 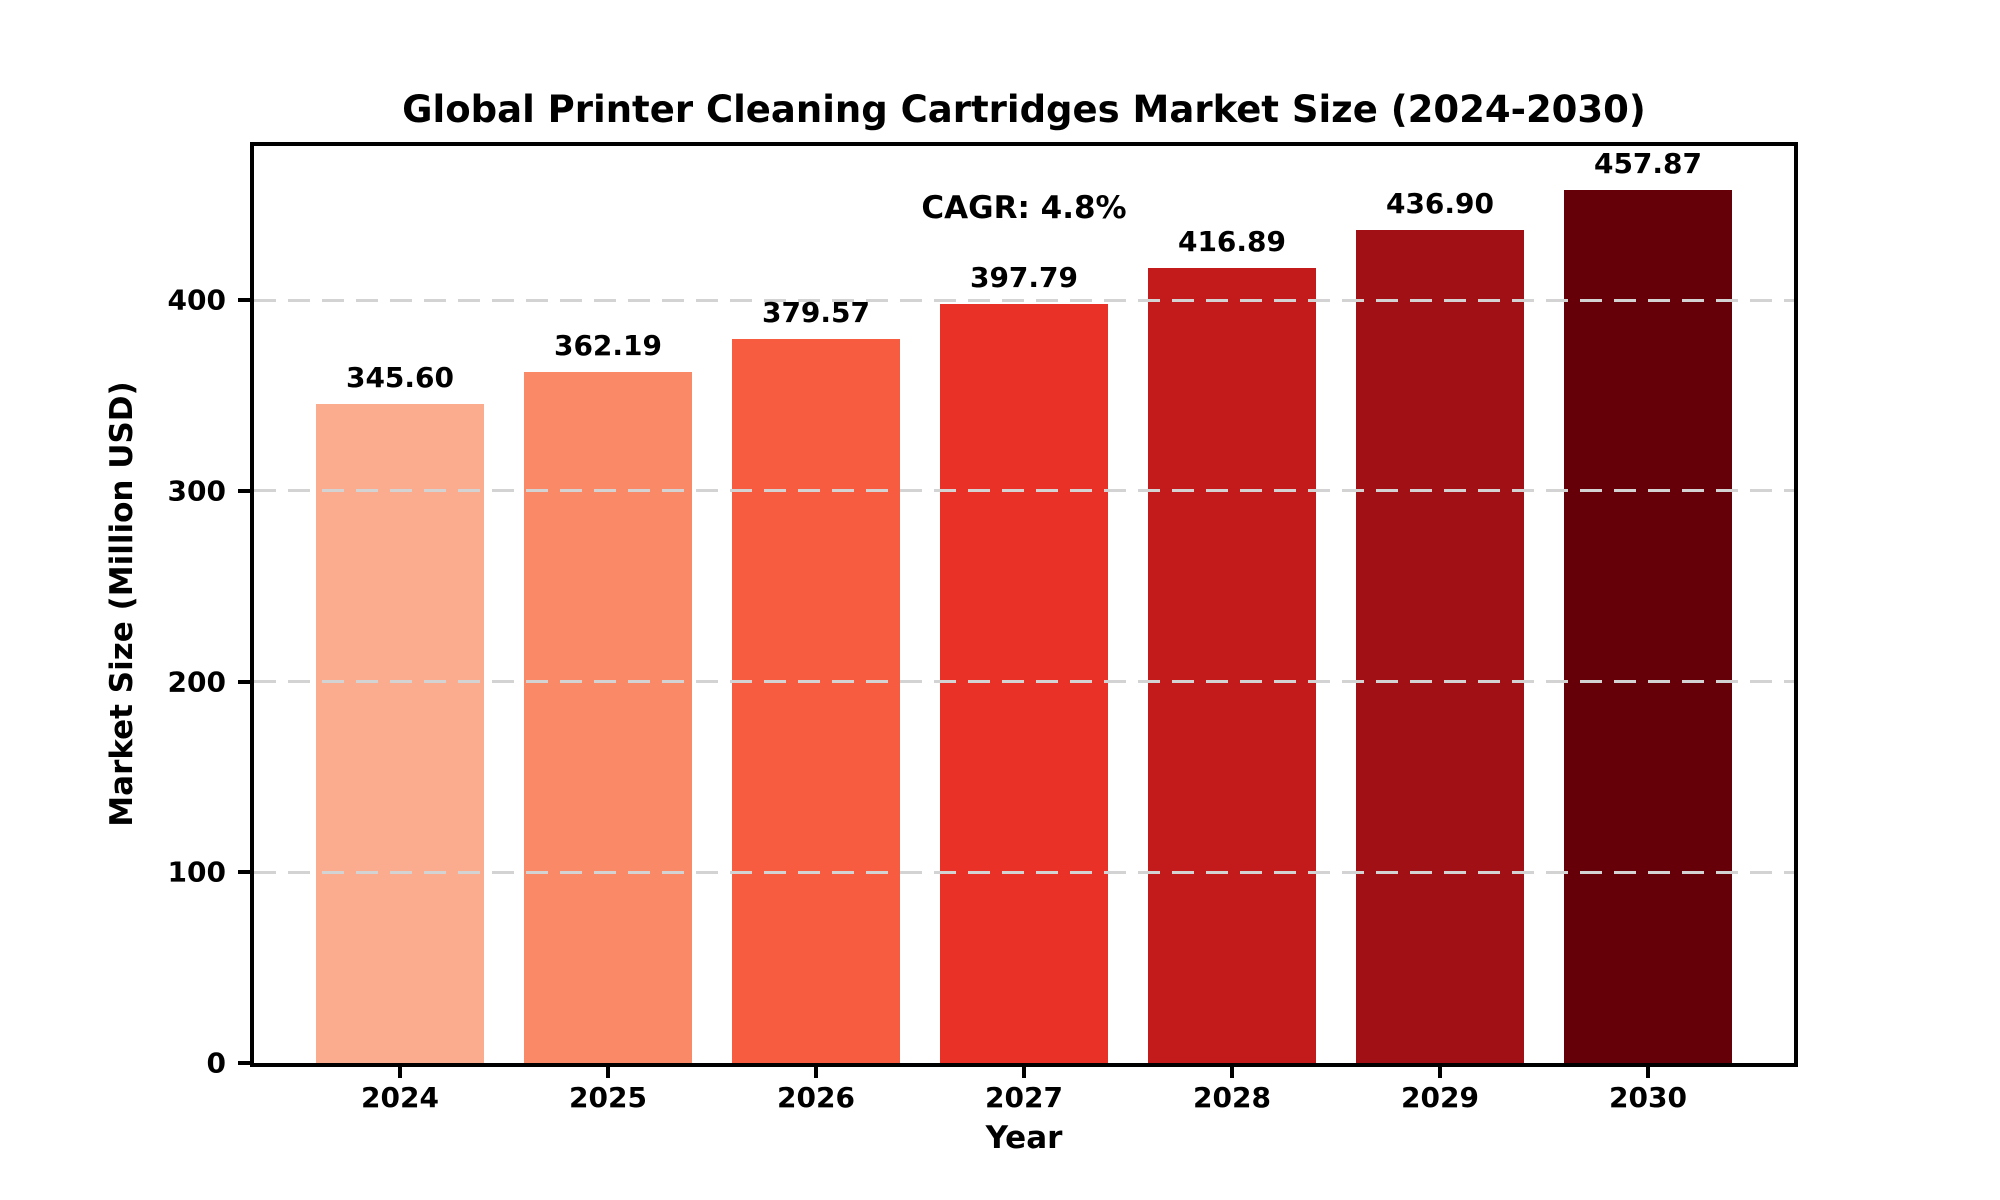 What do you see at coordinates (400, 377) in the screenshot?
I see `bar-value-label: 345.60` at bounding box center [400, 377].